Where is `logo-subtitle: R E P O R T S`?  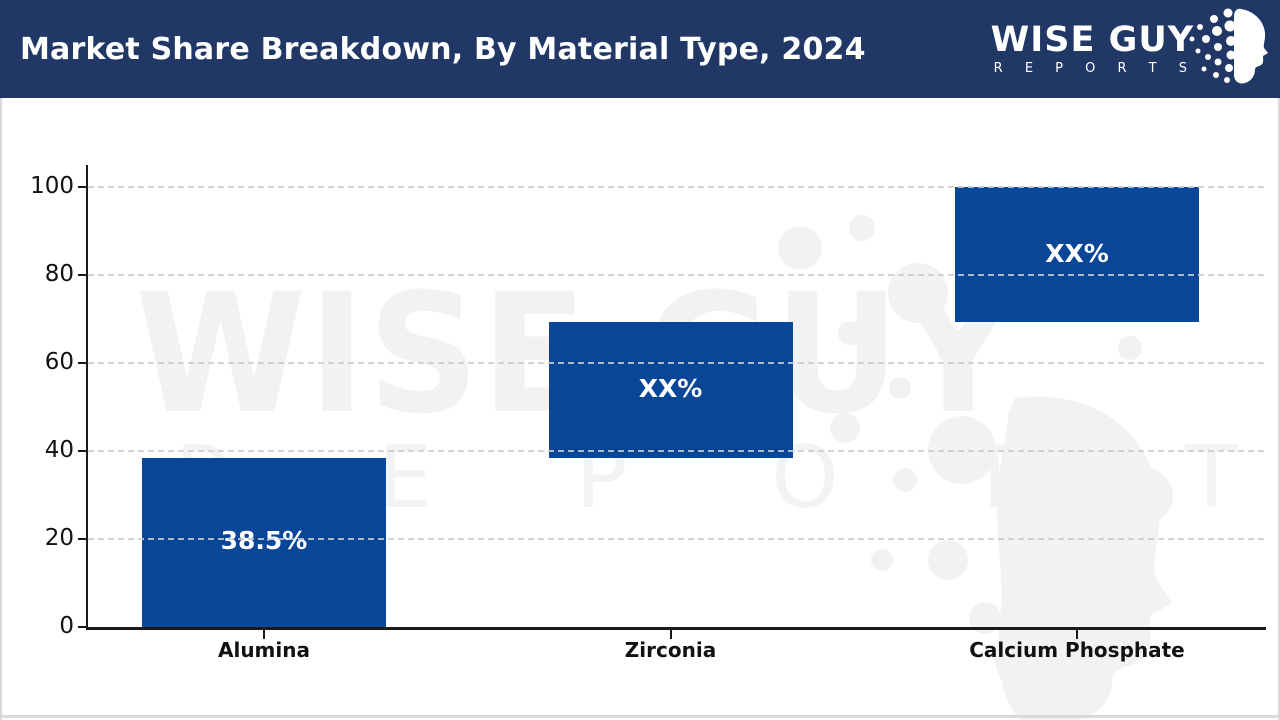 logo-subtitle: R E P O R T S is located at coordinates (1094, 68).